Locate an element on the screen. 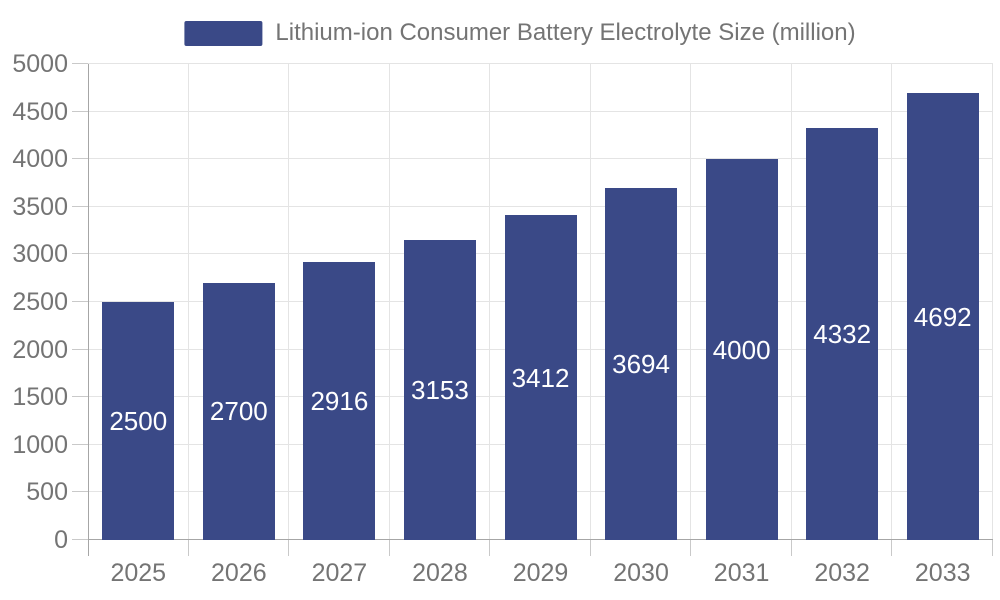 The height and width of the screenshot is (600, 1000). bar-2029: 3412 is located at coordinates (540, 377).